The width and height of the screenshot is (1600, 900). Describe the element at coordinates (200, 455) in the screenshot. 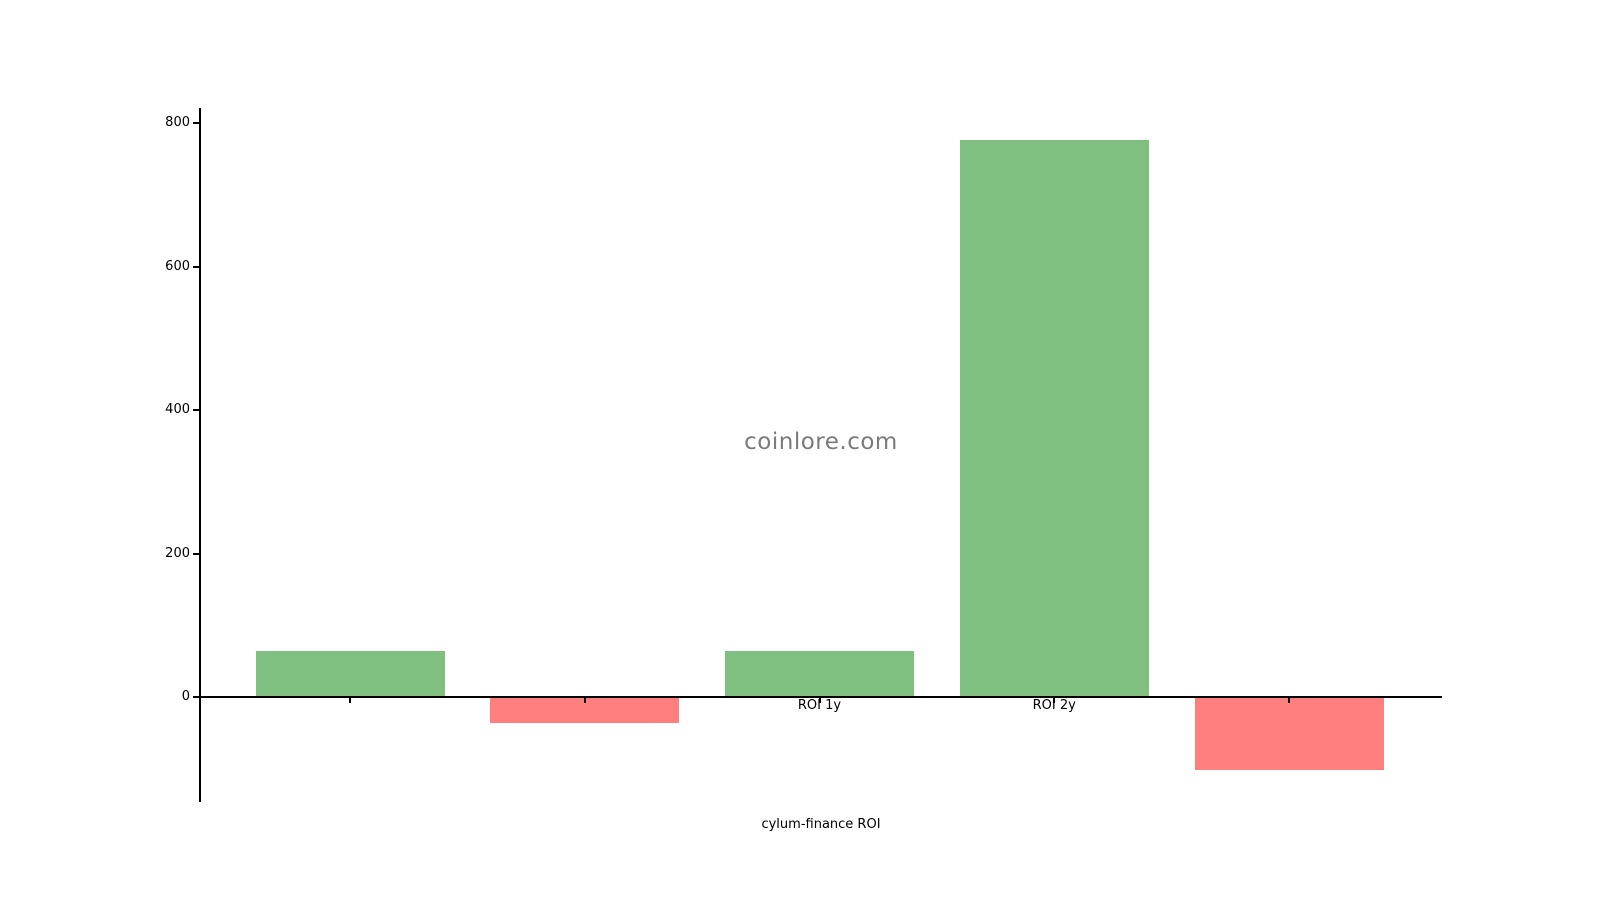

I see `y-axis-line` at that location.